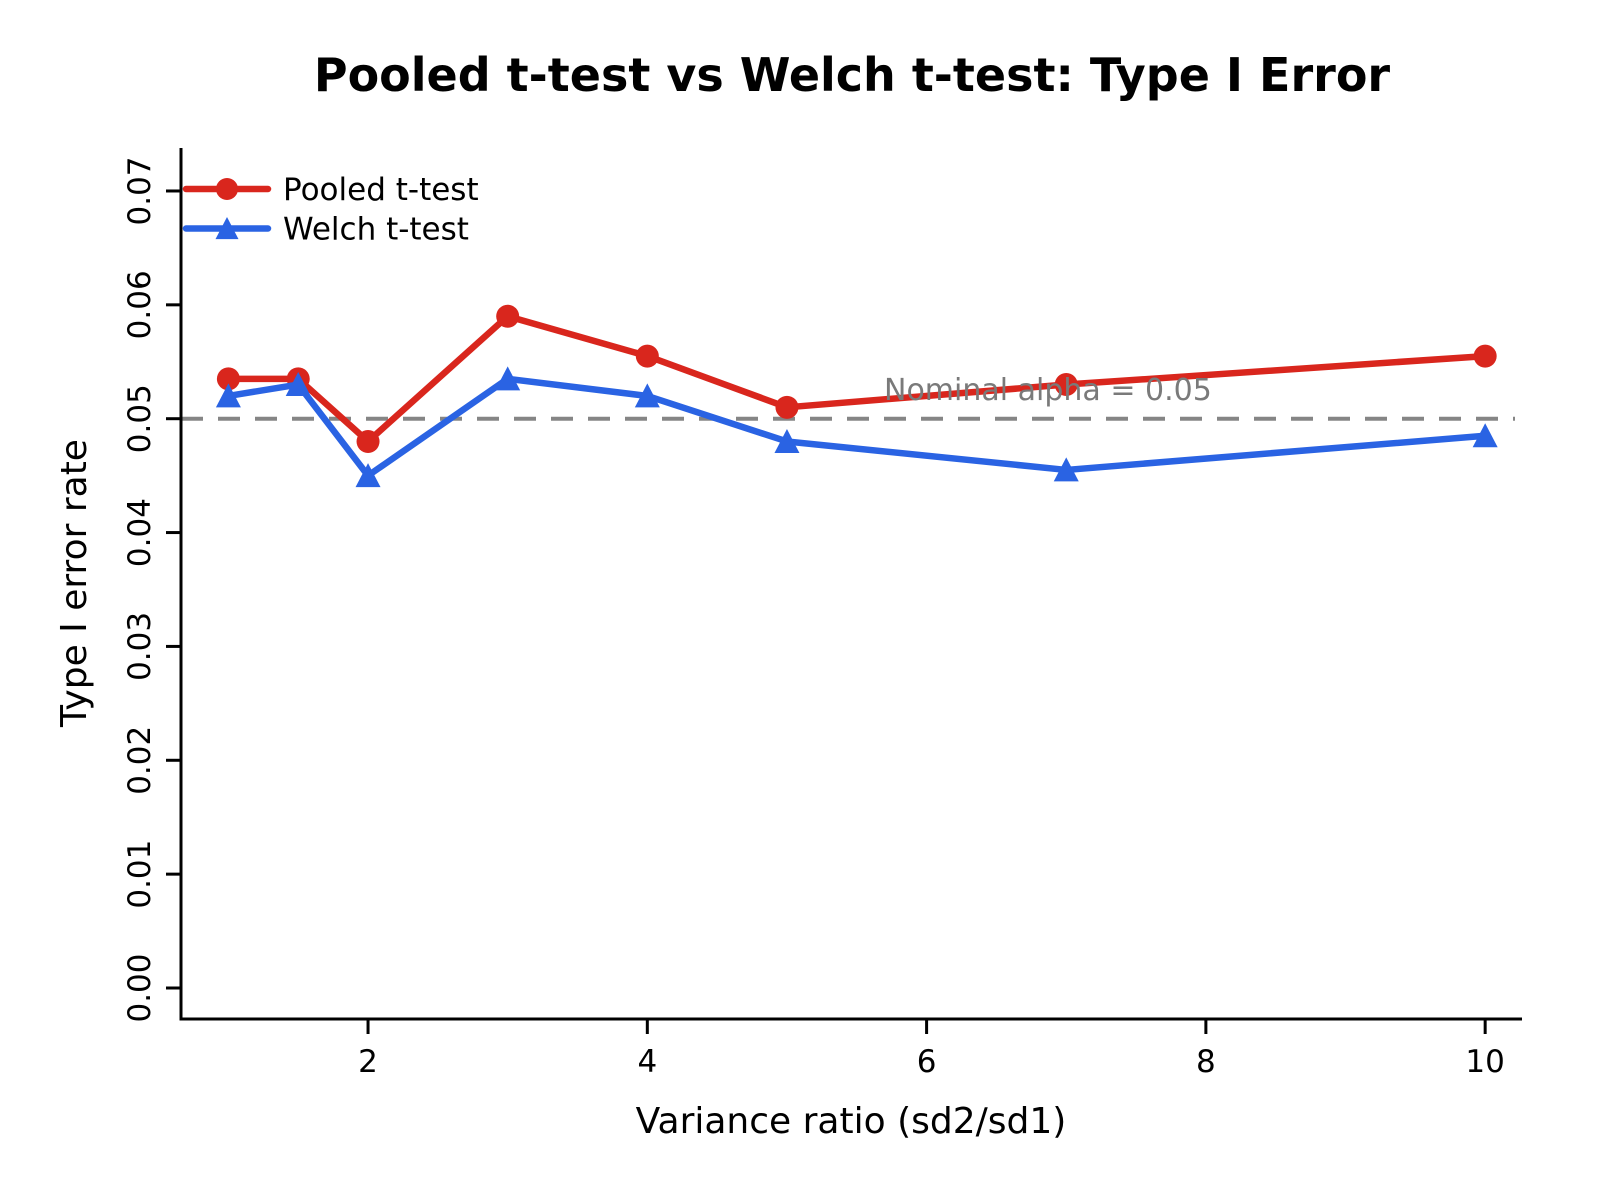  Describe the element at coordinates (1048, 390) in the screenshot. I see `refline-annotation: Nominal alpha = 0.05` at that location.